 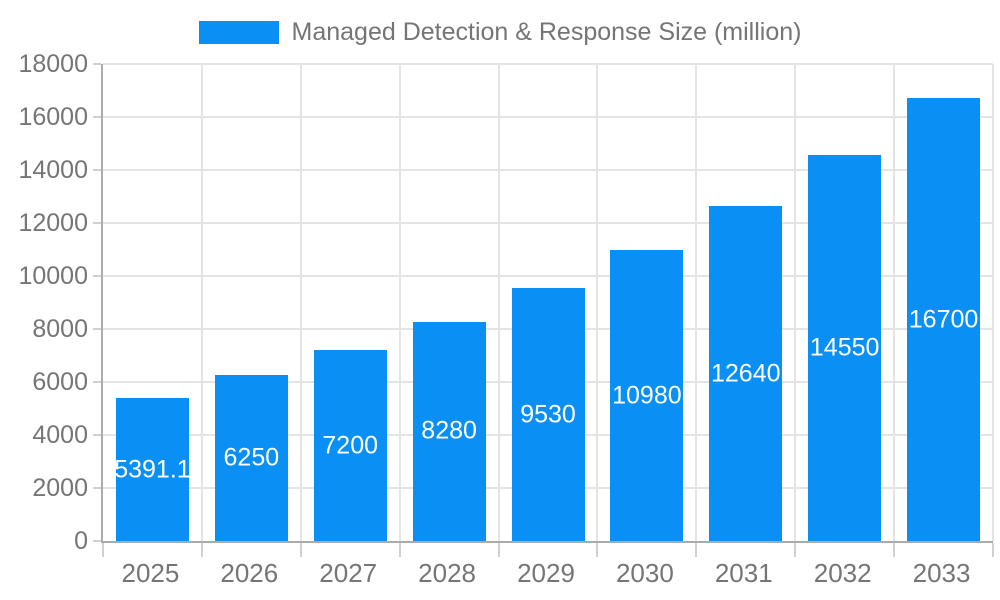 I want to click on x-tick-label: 2033, so click(x=941, y=573).